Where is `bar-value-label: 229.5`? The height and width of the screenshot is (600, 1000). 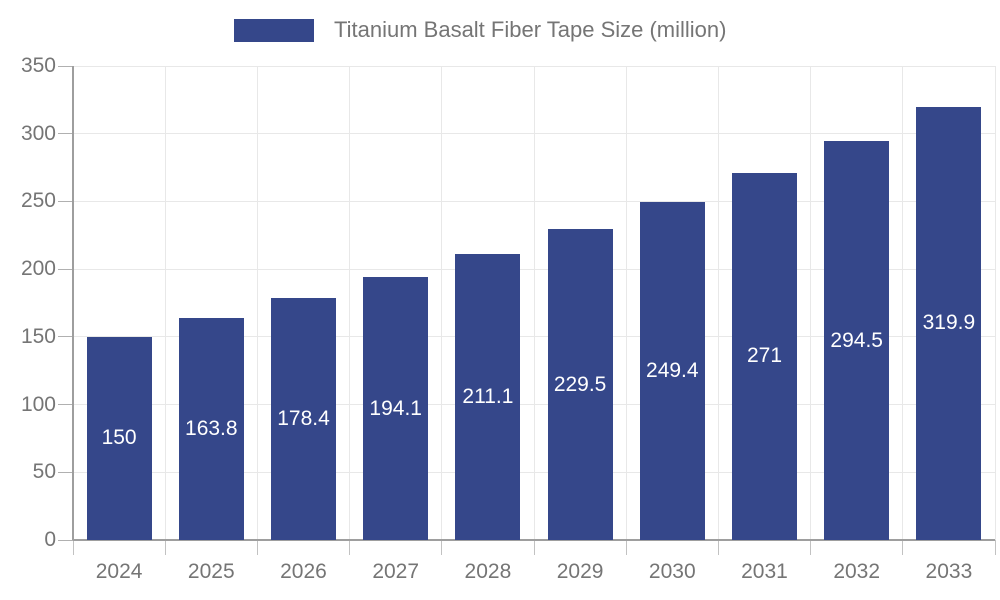 bar-value-label: 229.5 is located at coordinates (580, 384).